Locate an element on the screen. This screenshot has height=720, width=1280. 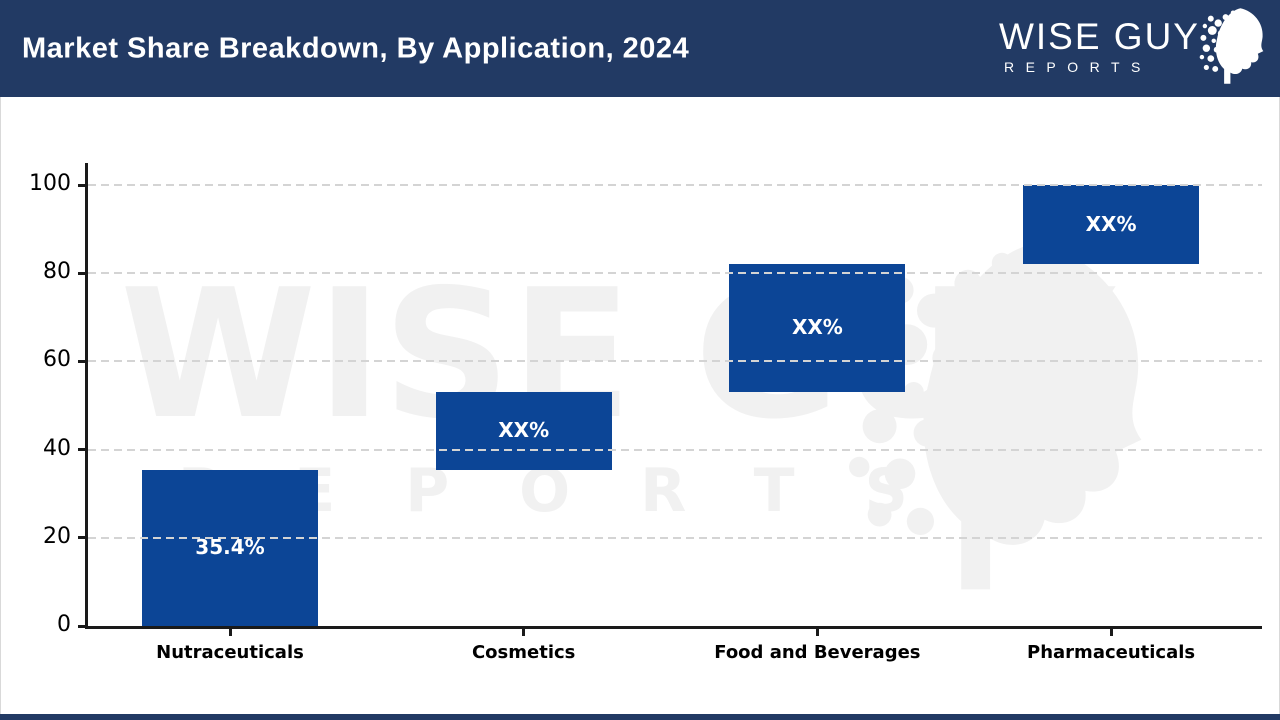
logo-subtext: REPORTS is located at coordinates (1077, 66).